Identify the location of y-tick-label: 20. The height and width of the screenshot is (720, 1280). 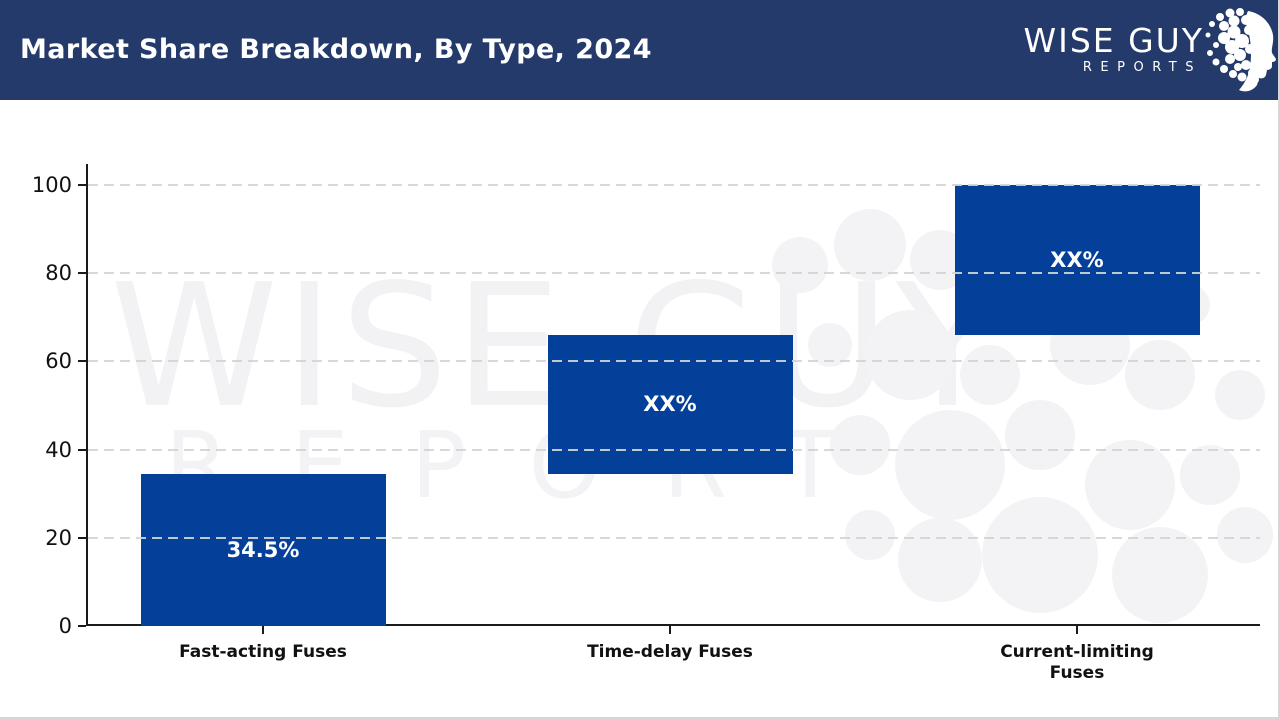
(58, 537).